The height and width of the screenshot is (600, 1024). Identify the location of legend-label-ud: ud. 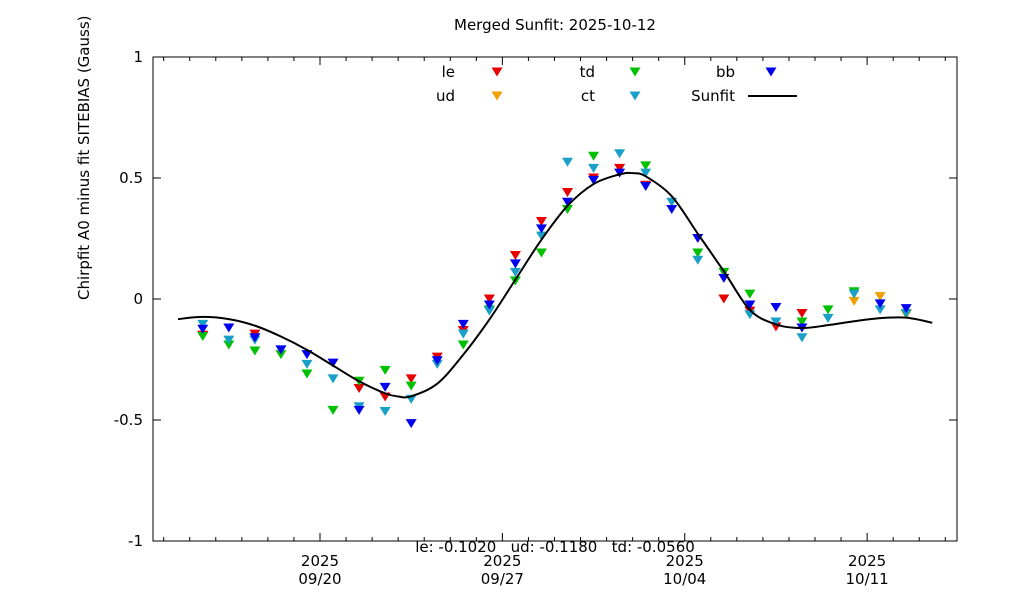
(445, 96).